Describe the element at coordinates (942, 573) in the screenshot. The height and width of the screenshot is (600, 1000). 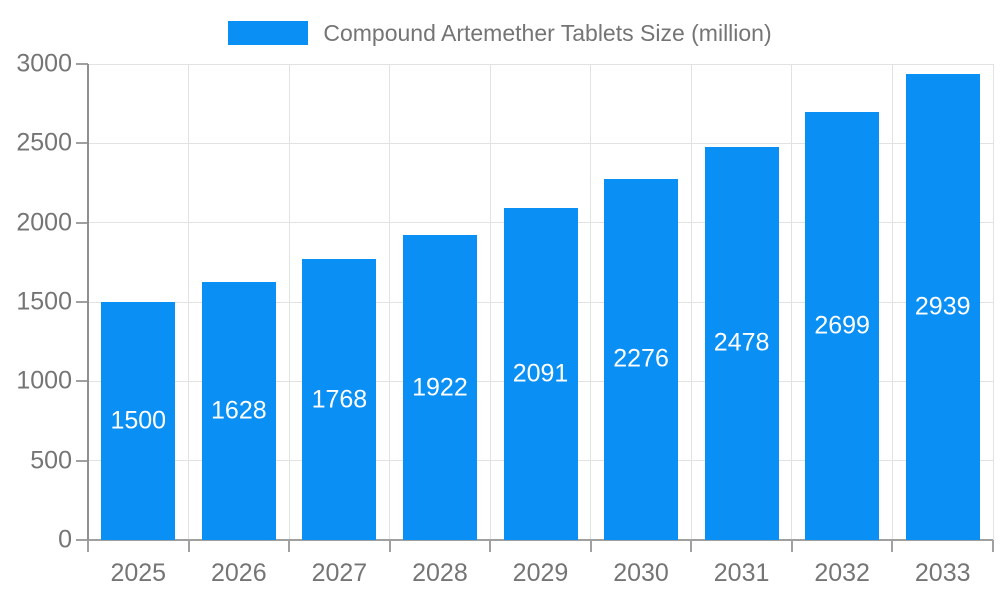
I see `x-axis-label: 2033` at that location.